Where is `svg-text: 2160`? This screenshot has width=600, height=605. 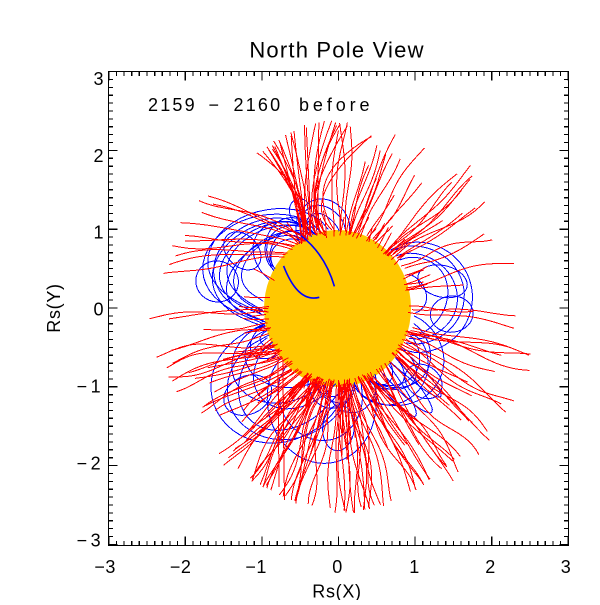 svg-text: 2160 is located at coordinates (258, 105).